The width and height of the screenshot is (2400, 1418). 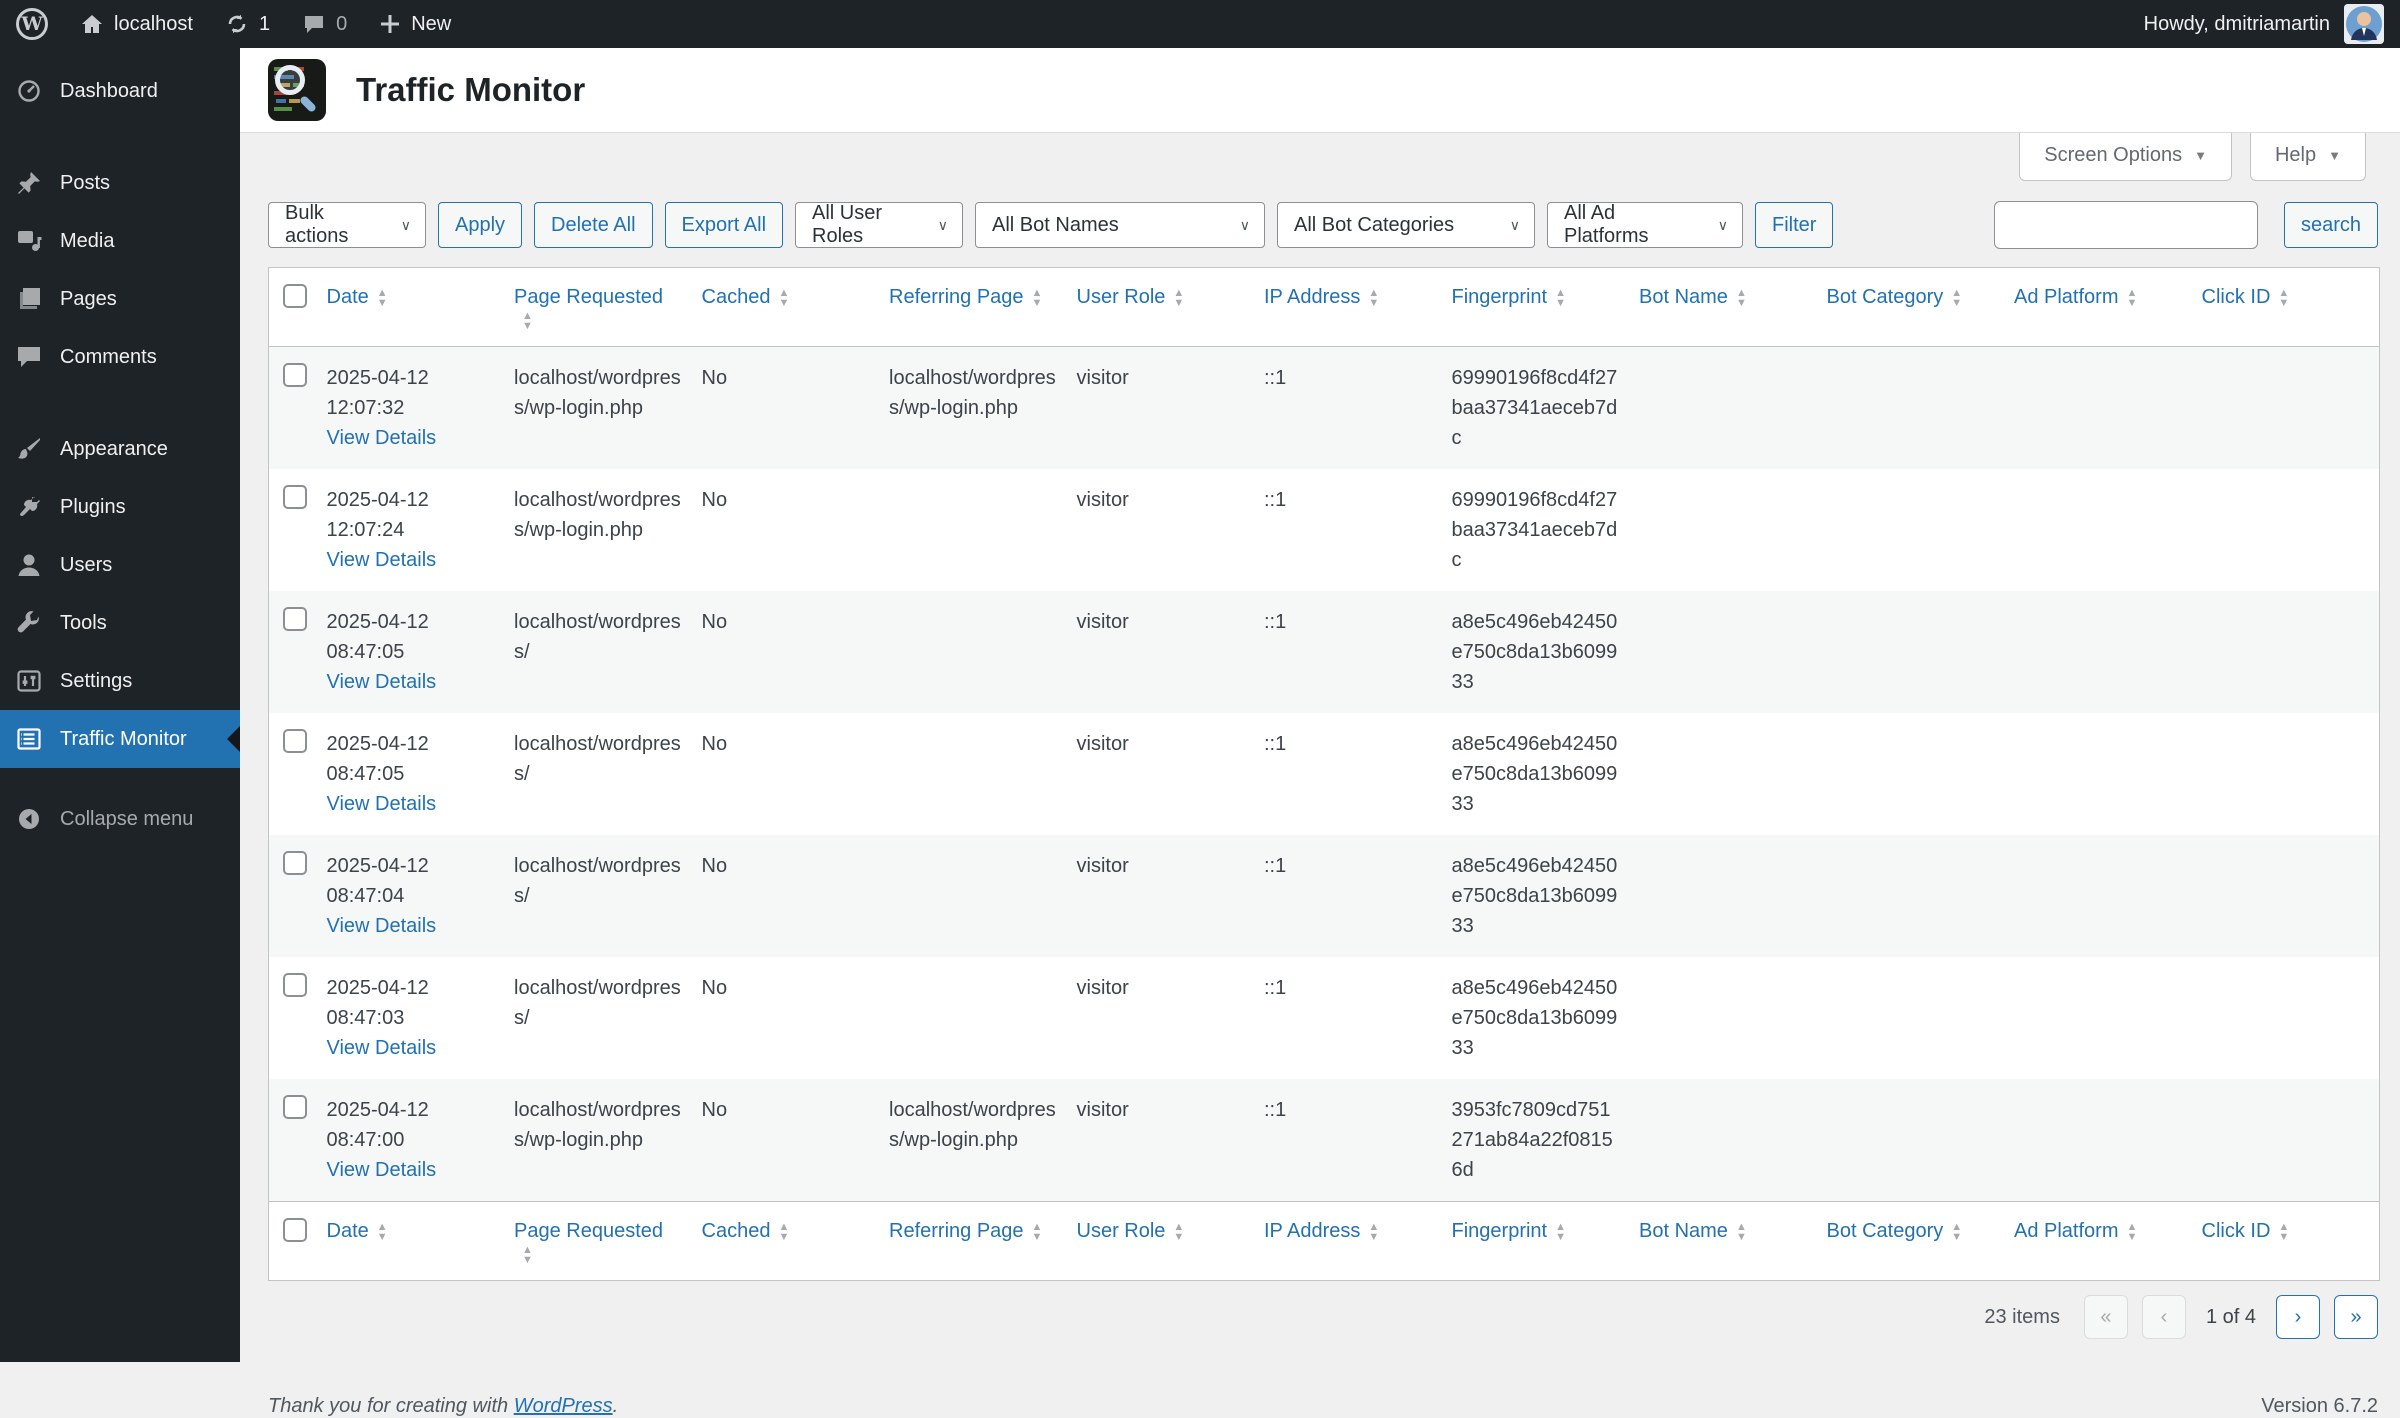 What do you see at coordinates (120, 819) in the screenshot?
I see `collapse-menu-button: Collapse menu` at bounding box center [120, 819].